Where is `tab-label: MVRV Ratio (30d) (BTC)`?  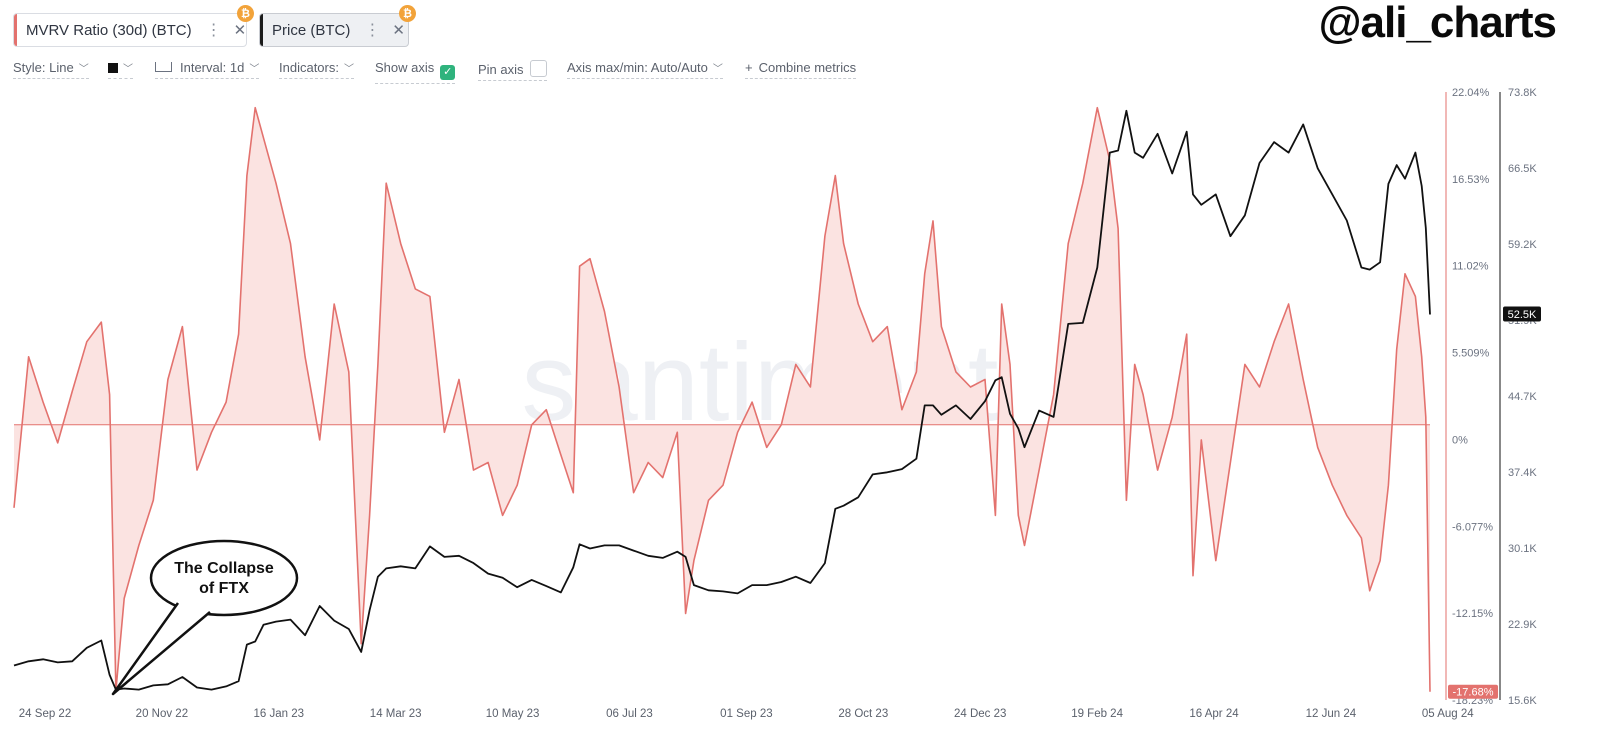
tab-label: MVRV Ratio (30d) (BTC) is located at coordinates (109, 30).